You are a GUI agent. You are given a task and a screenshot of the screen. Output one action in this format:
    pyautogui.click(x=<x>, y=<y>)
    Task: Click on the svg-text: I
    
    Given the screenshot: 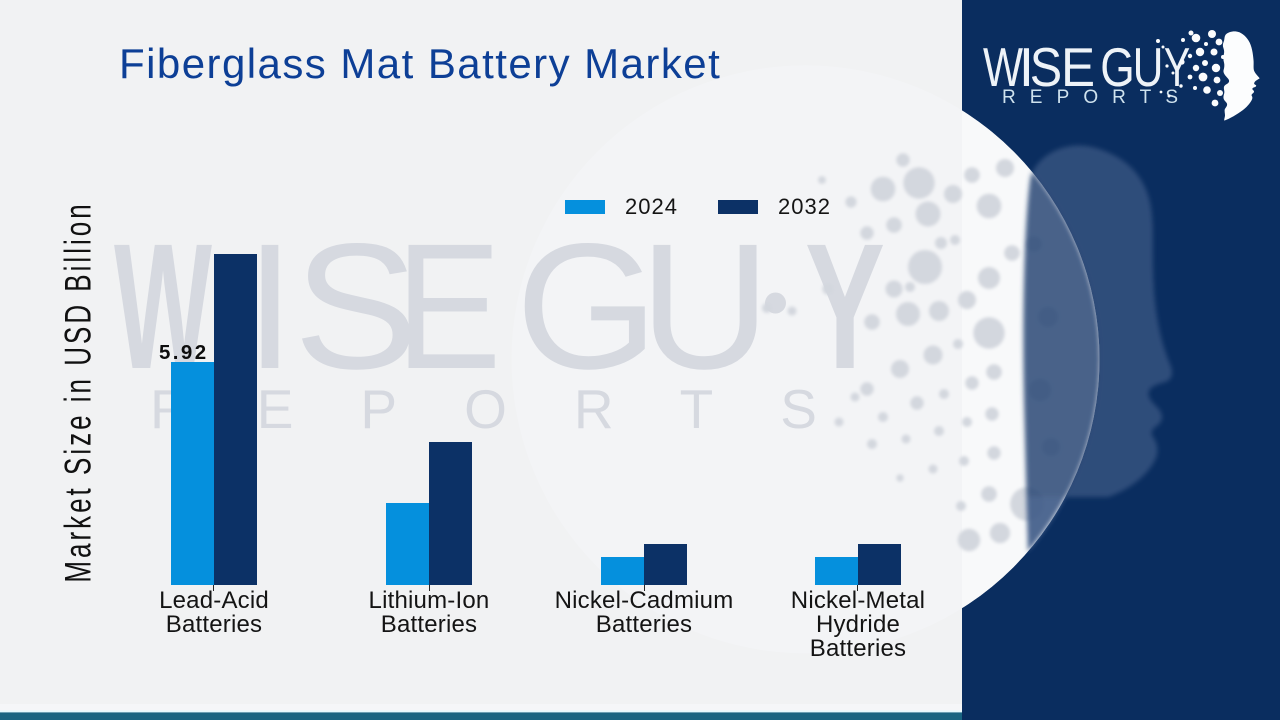 What is the action you would take?
    pyautogui.click(x=1026, y=67)
    